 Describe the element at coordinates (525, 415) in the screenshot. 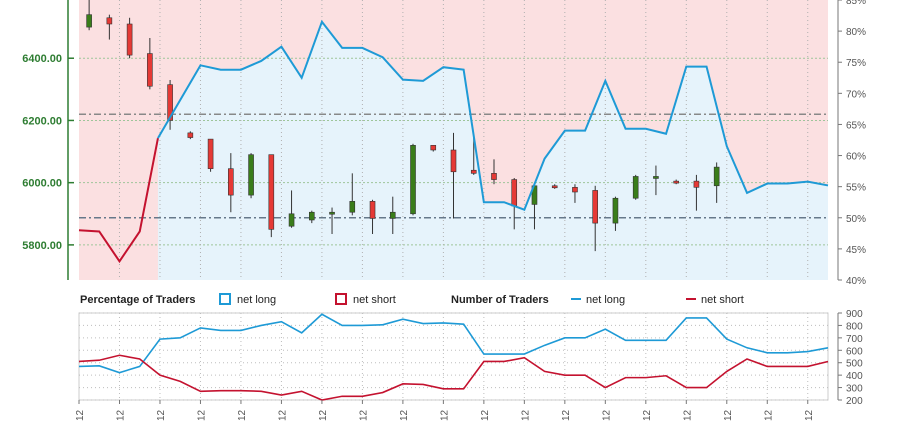

I see `x-tick-label-11: 12` at that location.